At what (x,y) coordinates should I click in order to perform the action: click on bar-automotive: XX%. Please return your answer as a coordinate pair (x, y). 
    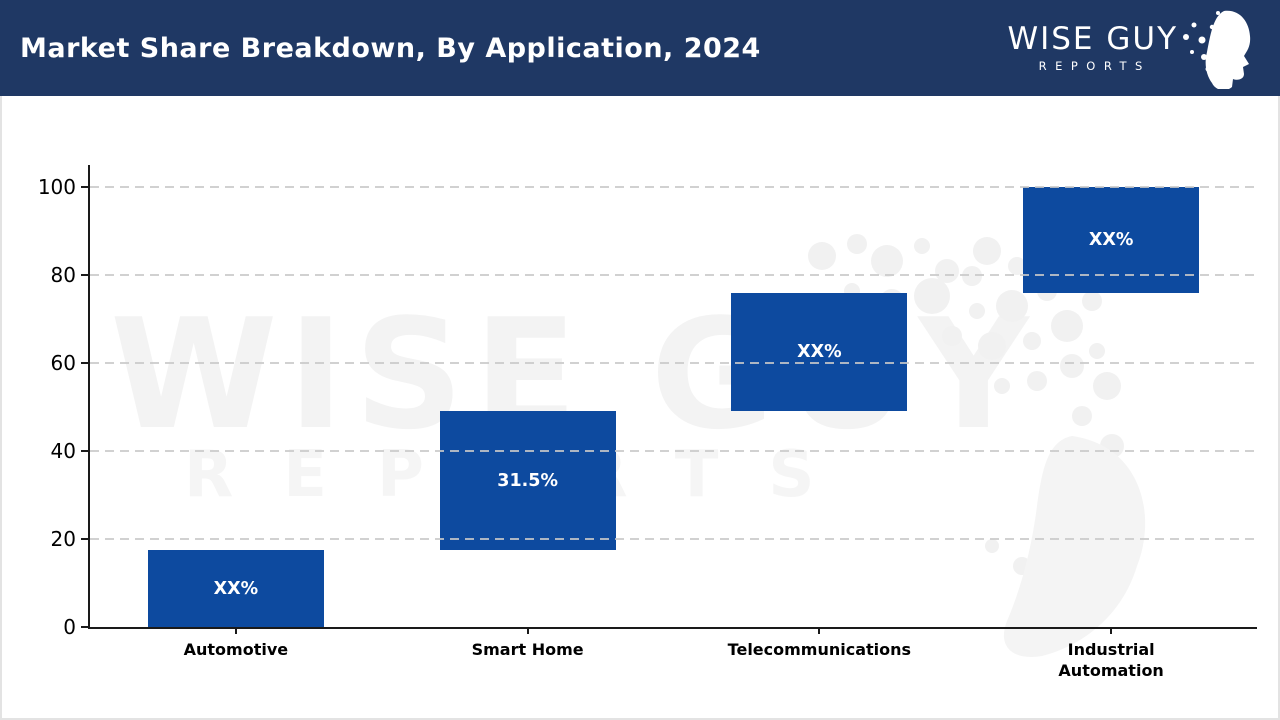
    Looking at the image, I should click on (235, 588).